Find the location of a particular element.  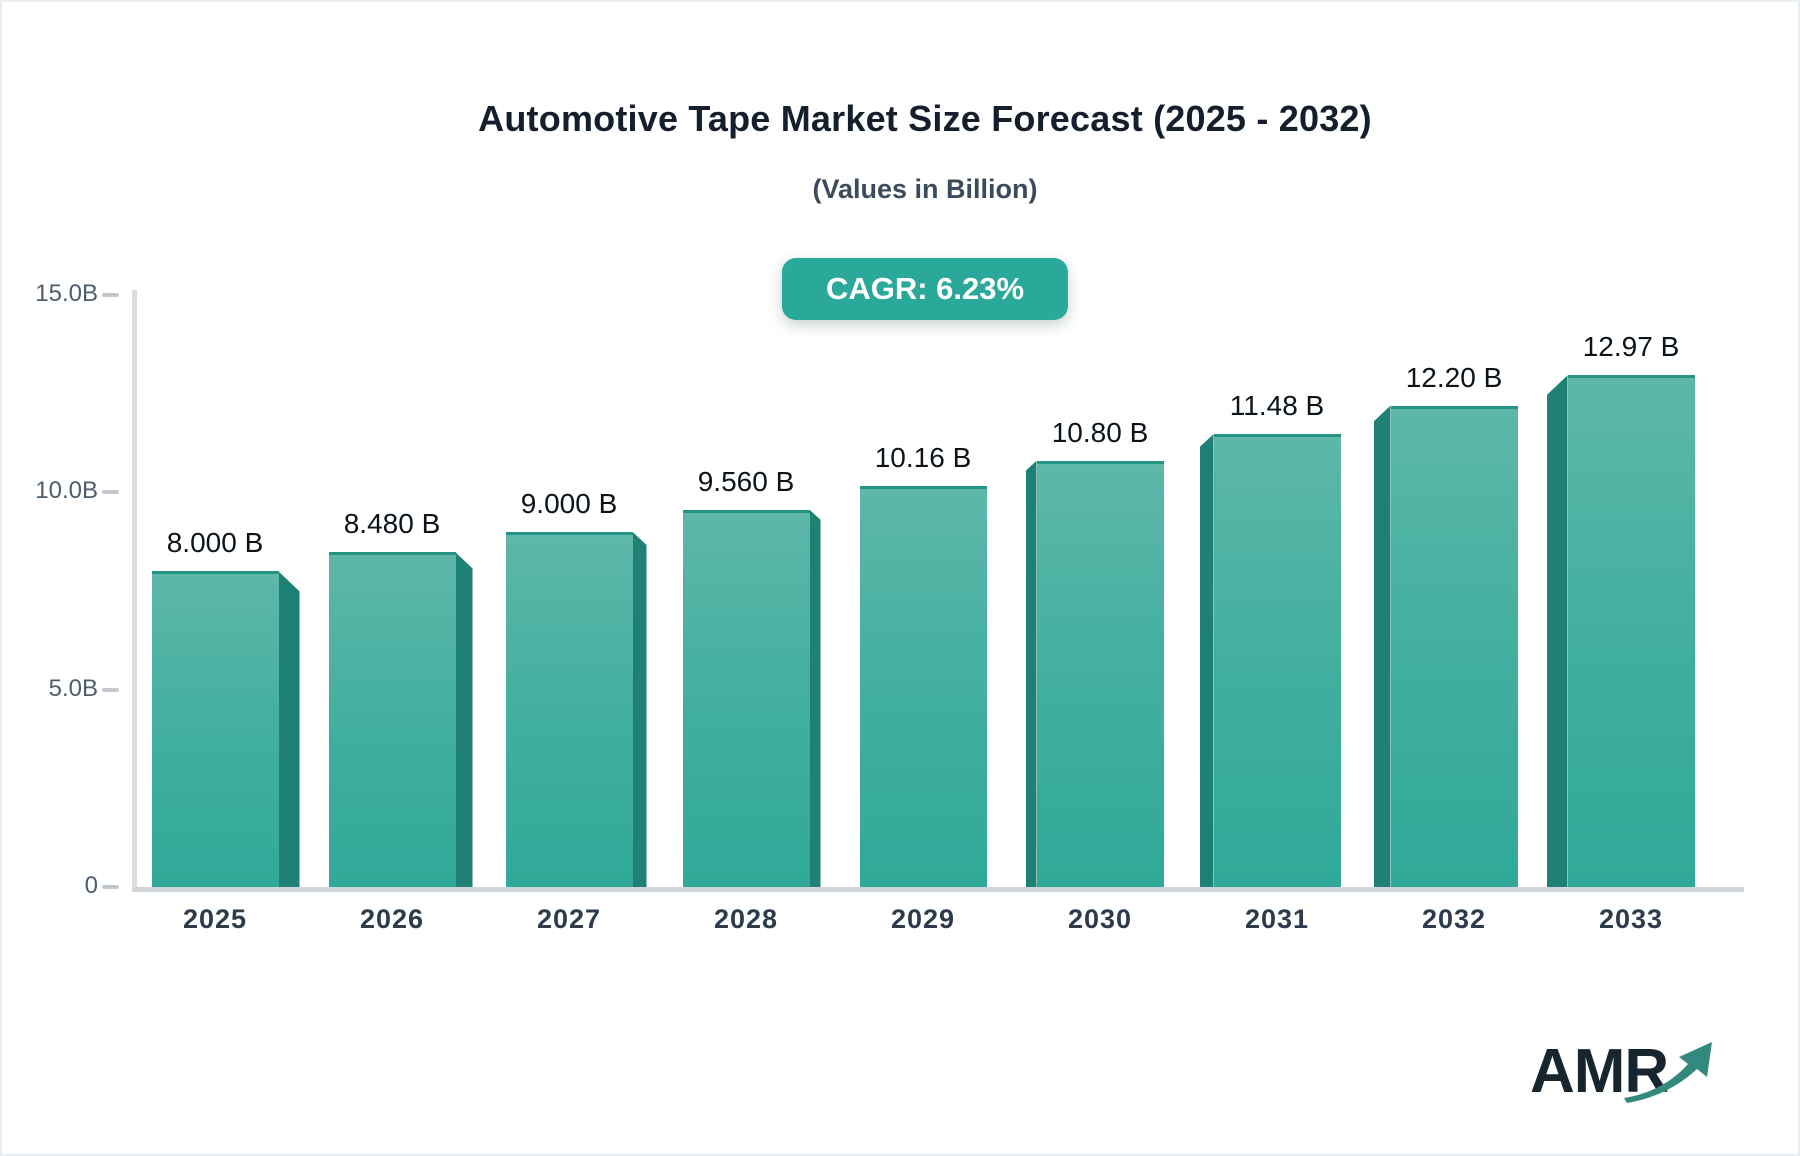

x-axis-label: 2028 is located at coordinates (746, 919).